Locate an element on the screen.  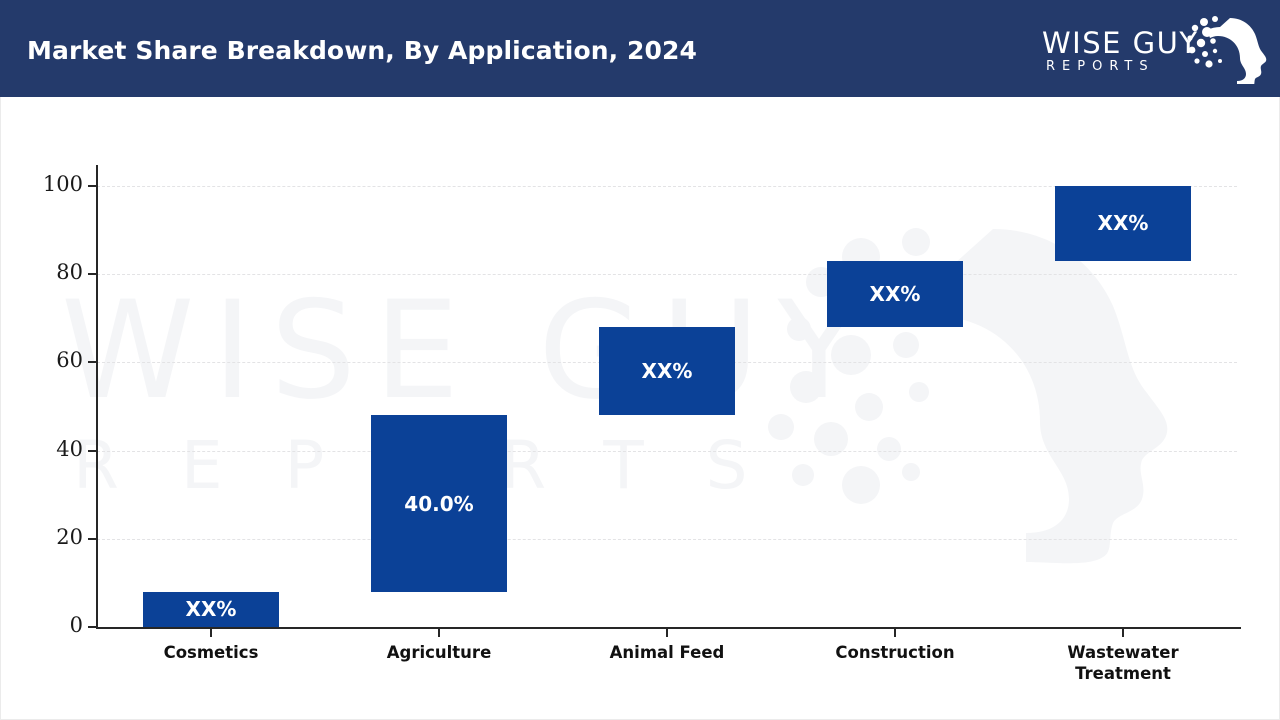
y-axis-label: 80 is located at coordinates (69, 272).